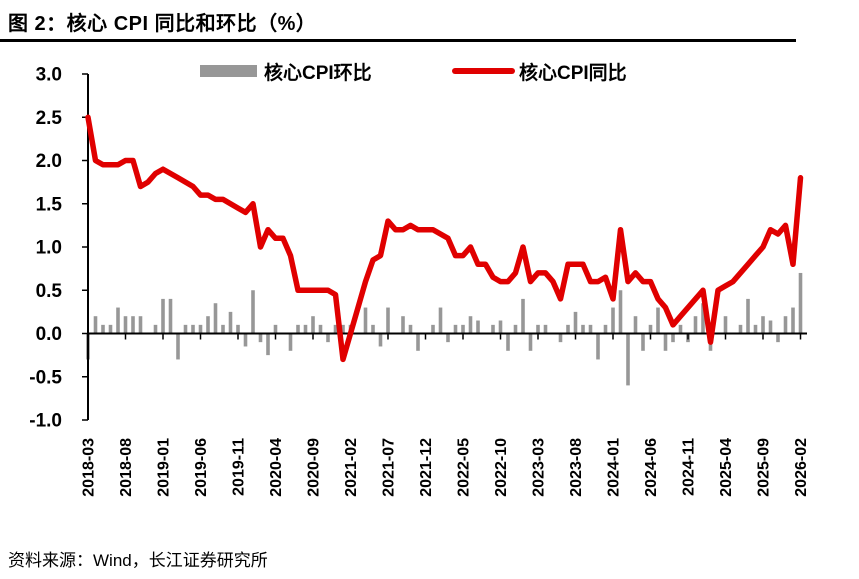 This screenshot has height=579, width=859. Describe the element at coordinates (49, 248) in the screenshot. I see `y-tick-label: 1.0` at that location.